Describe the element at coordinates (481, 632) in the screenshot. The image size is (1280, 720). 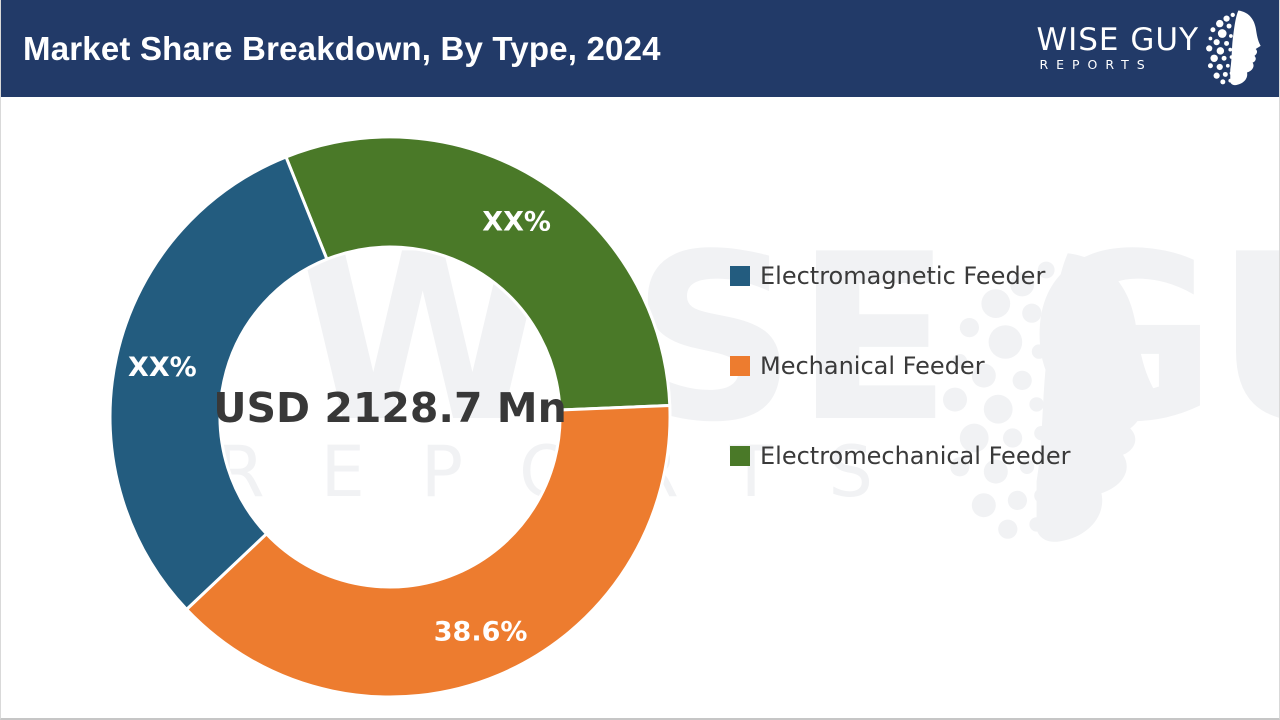
I see `slice-value-label: 38.6%` at that location.